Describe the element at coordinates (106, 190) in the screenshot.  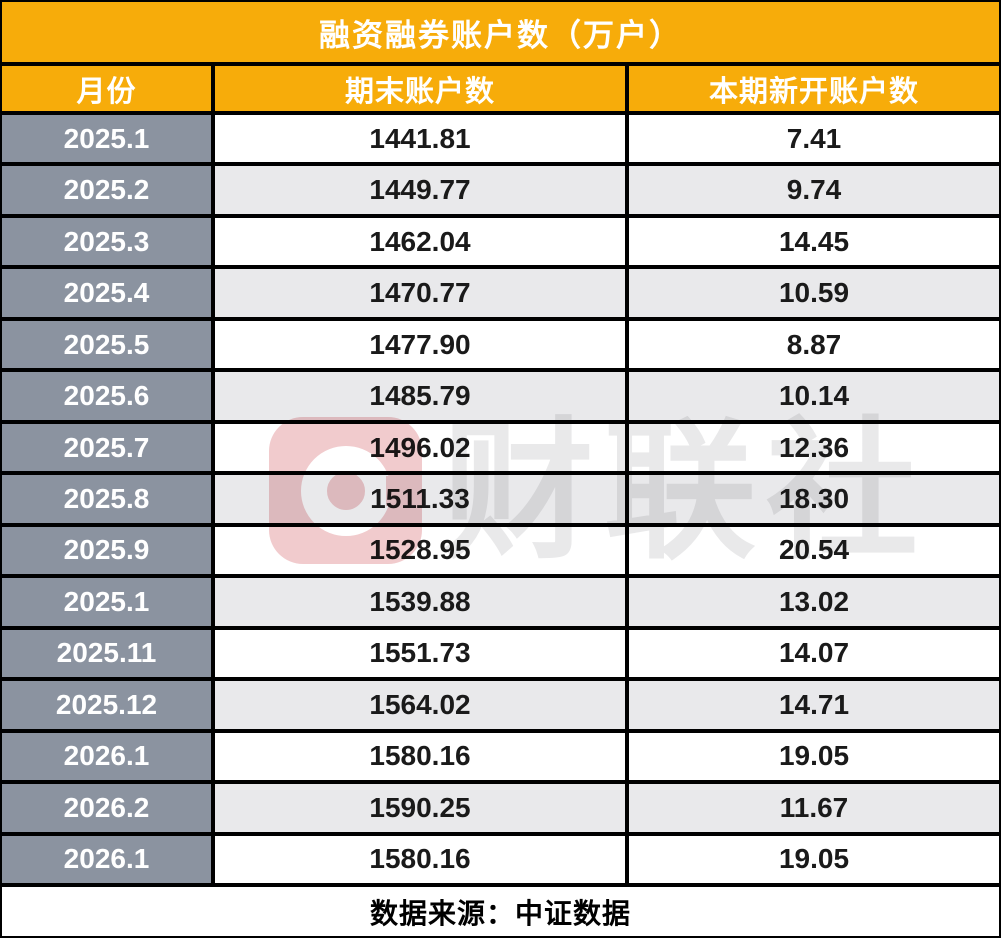
I see `month-cell: 2025.2` at that location.